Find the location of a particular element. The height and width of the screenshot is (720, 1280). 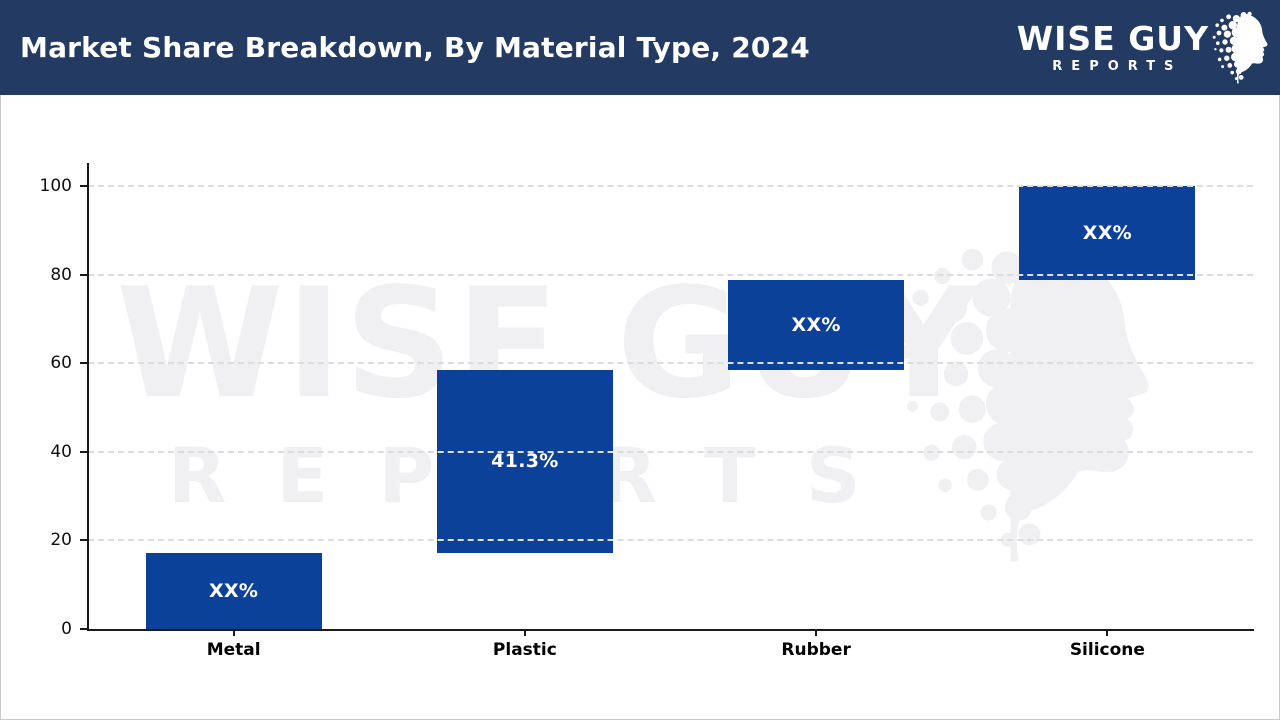

bar-metal: XX% is located at coordinates (233, 590).